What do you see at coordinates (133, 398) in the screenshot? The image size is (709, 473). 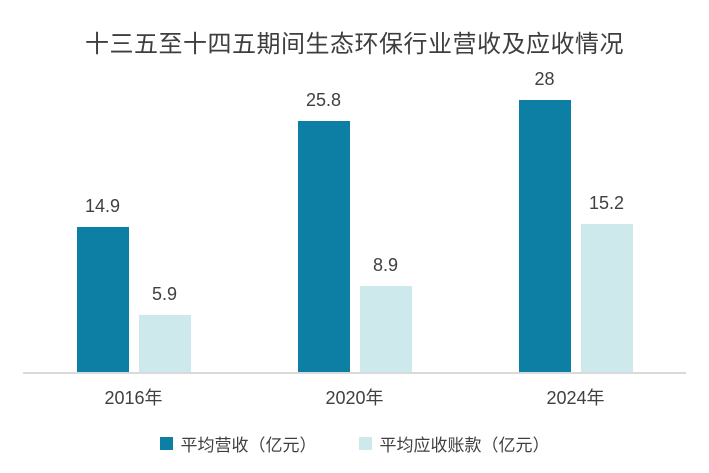 I see `x-tick-2016: 2016年` at bounding box center [133, 398].